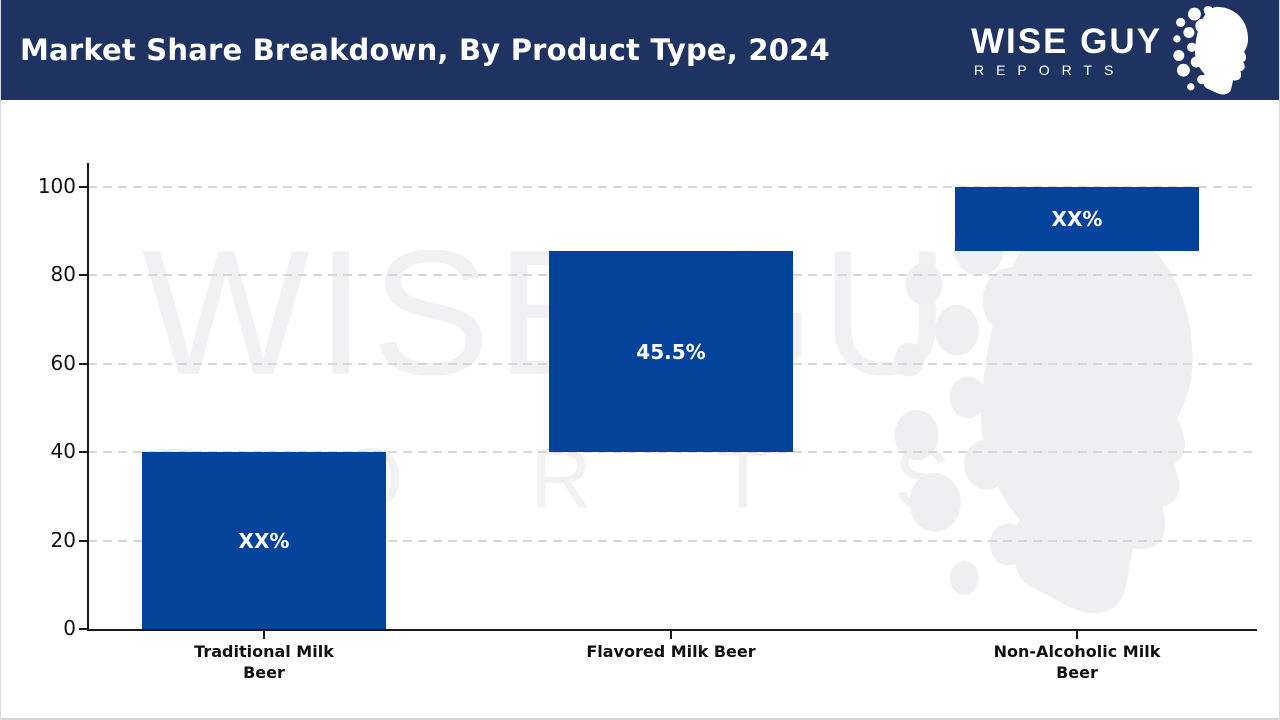  Describe the element at coordinates (88, 397) in the screenshot. I see `y-axis-spine` at that location.